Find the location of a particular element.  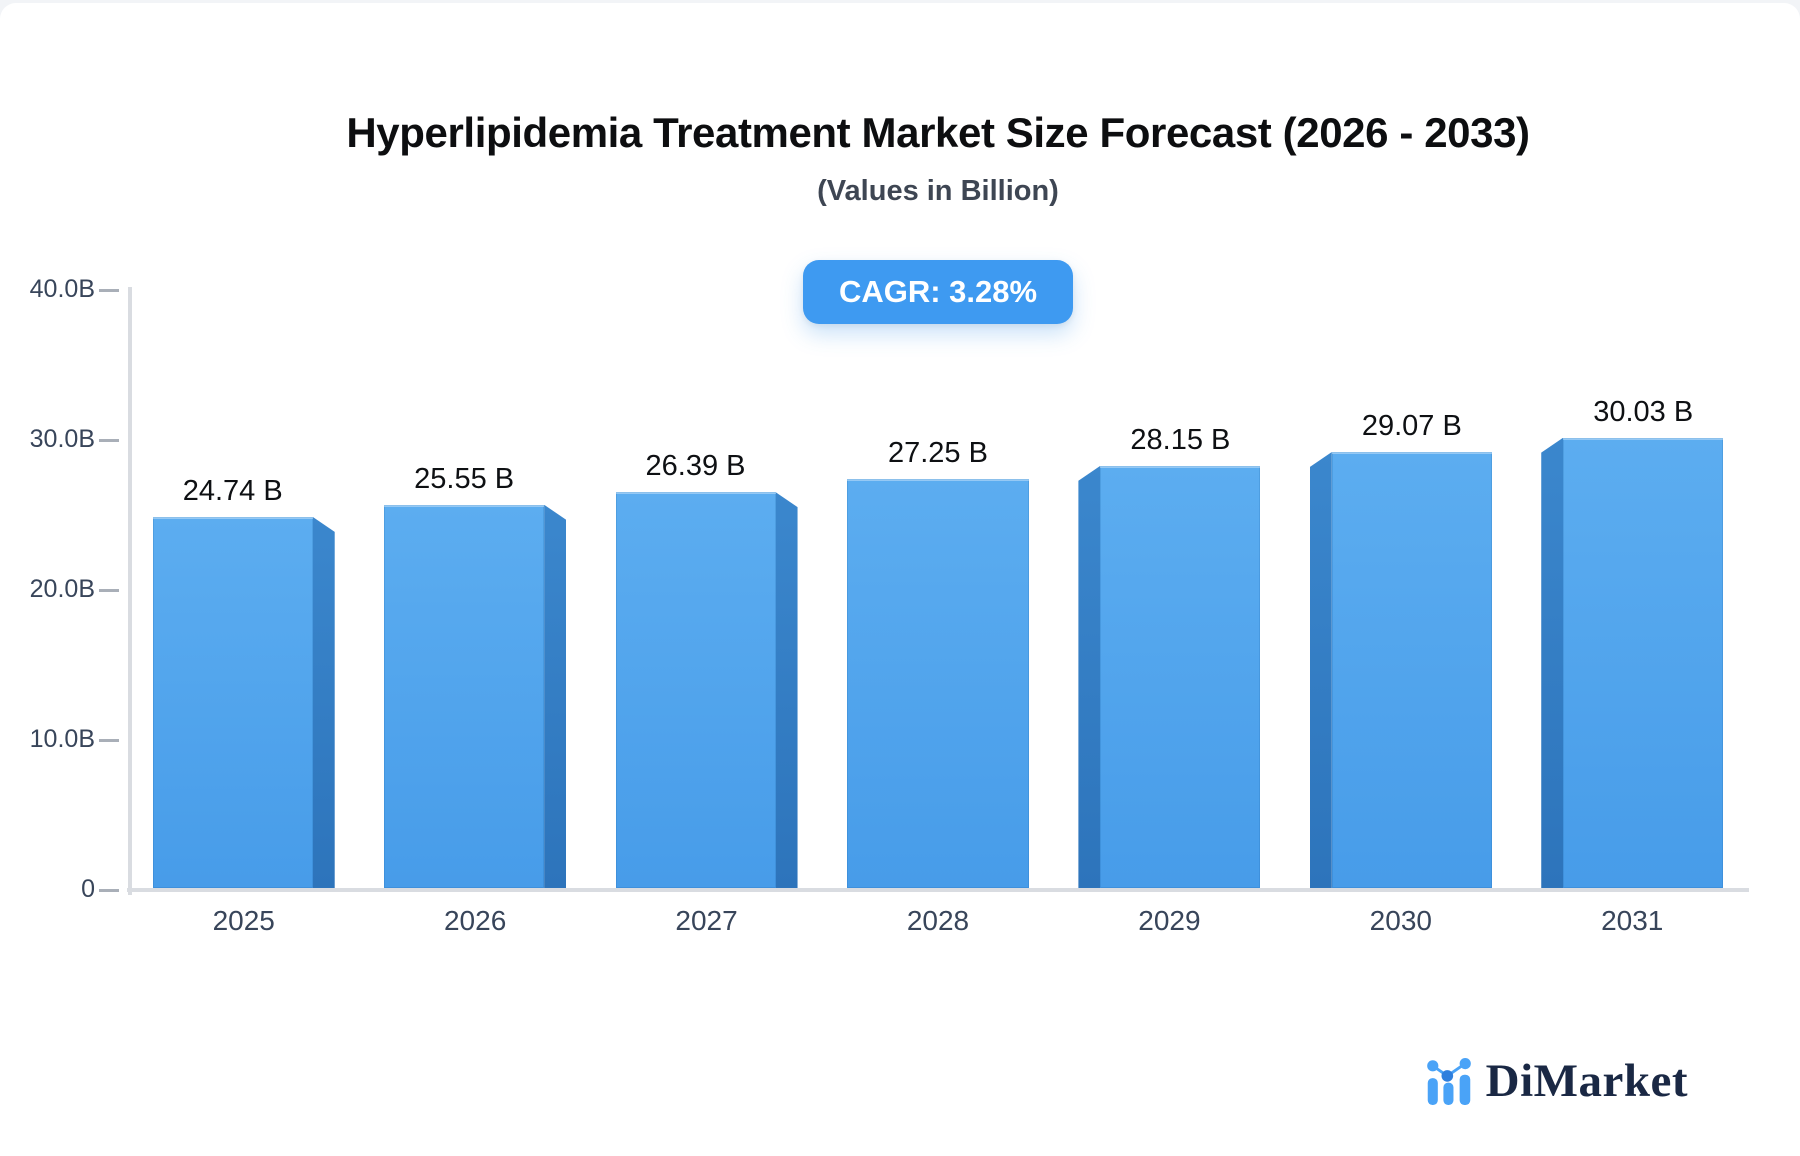

x-axis-labels-row: 2025 2026 2027 2028 2029 2030 2031 is located at coordinates (938, 921).